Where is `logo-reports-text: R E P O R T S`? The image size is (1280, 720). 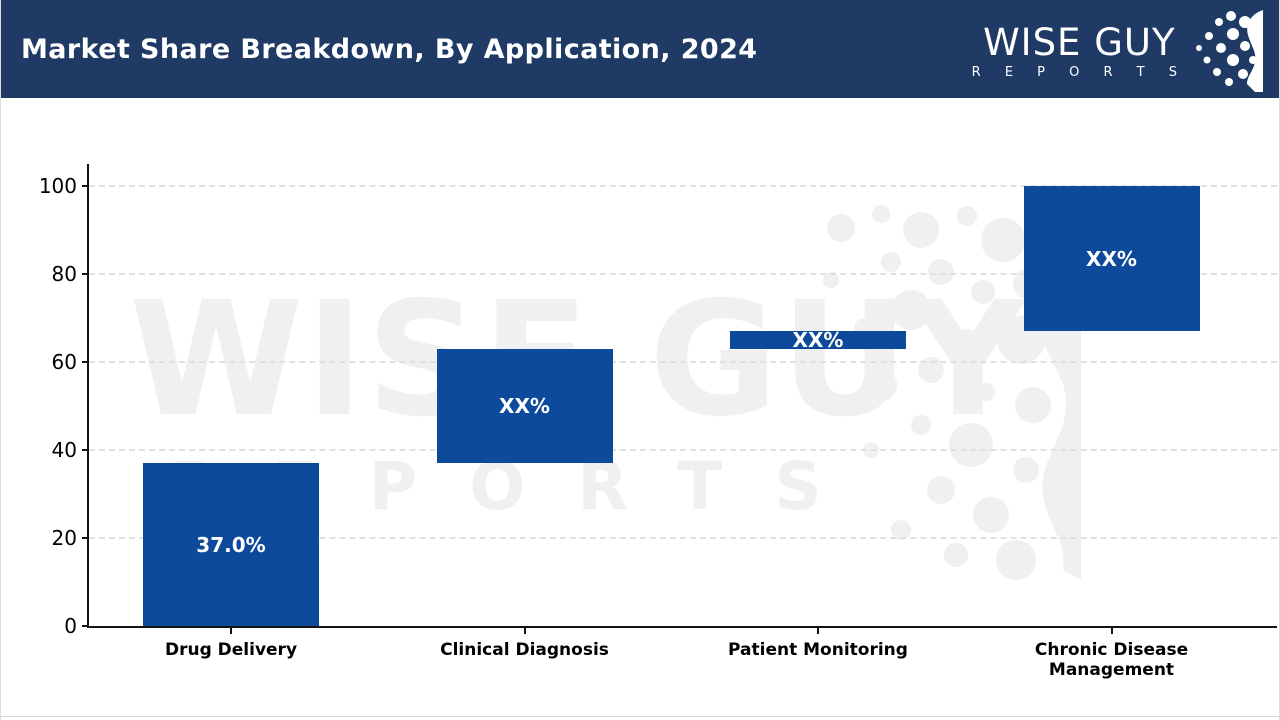
logo-reports-text: R E P O R T S is located at coordinates (1079, 72).